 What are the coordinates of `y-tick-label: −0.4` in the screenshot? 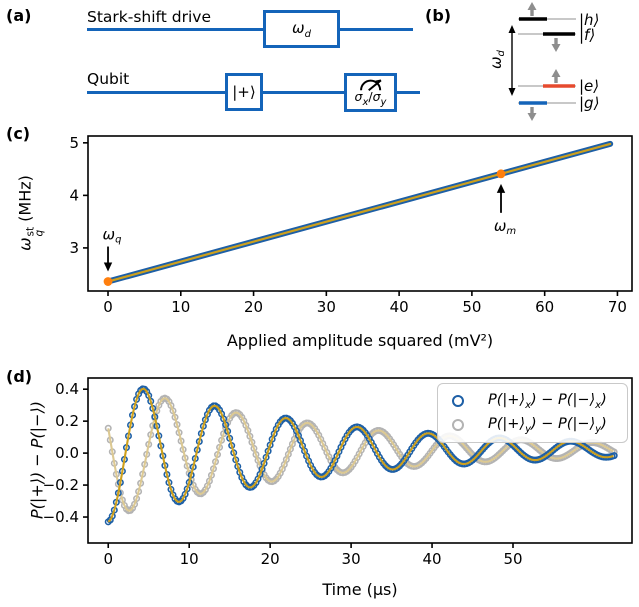 It's located at (61, 517).